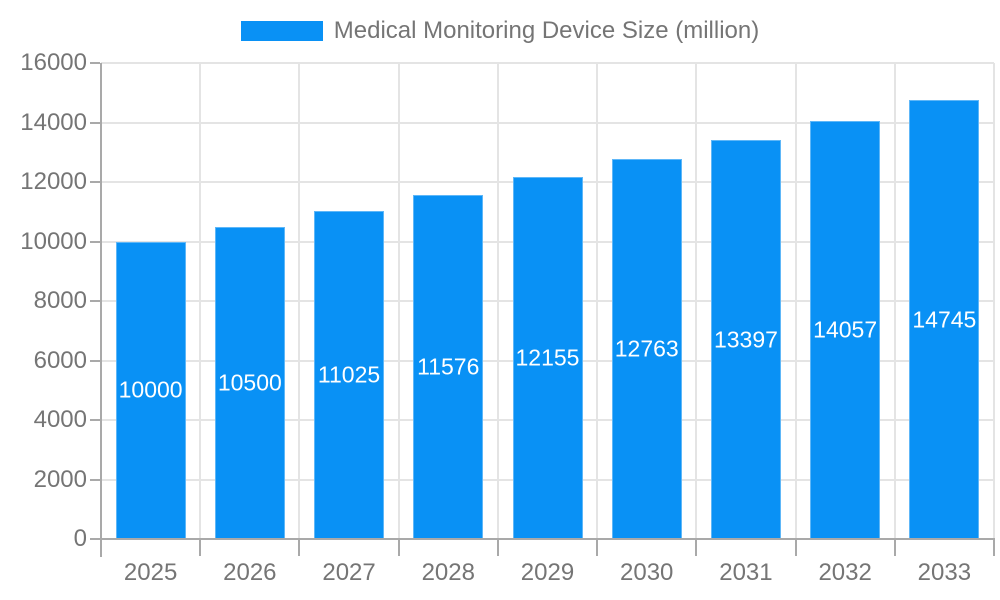  Describe the element at coordinates (546, 30) in the screenshot. I see `legend-label: Medical Monitoring Device Size (million)` at that location.